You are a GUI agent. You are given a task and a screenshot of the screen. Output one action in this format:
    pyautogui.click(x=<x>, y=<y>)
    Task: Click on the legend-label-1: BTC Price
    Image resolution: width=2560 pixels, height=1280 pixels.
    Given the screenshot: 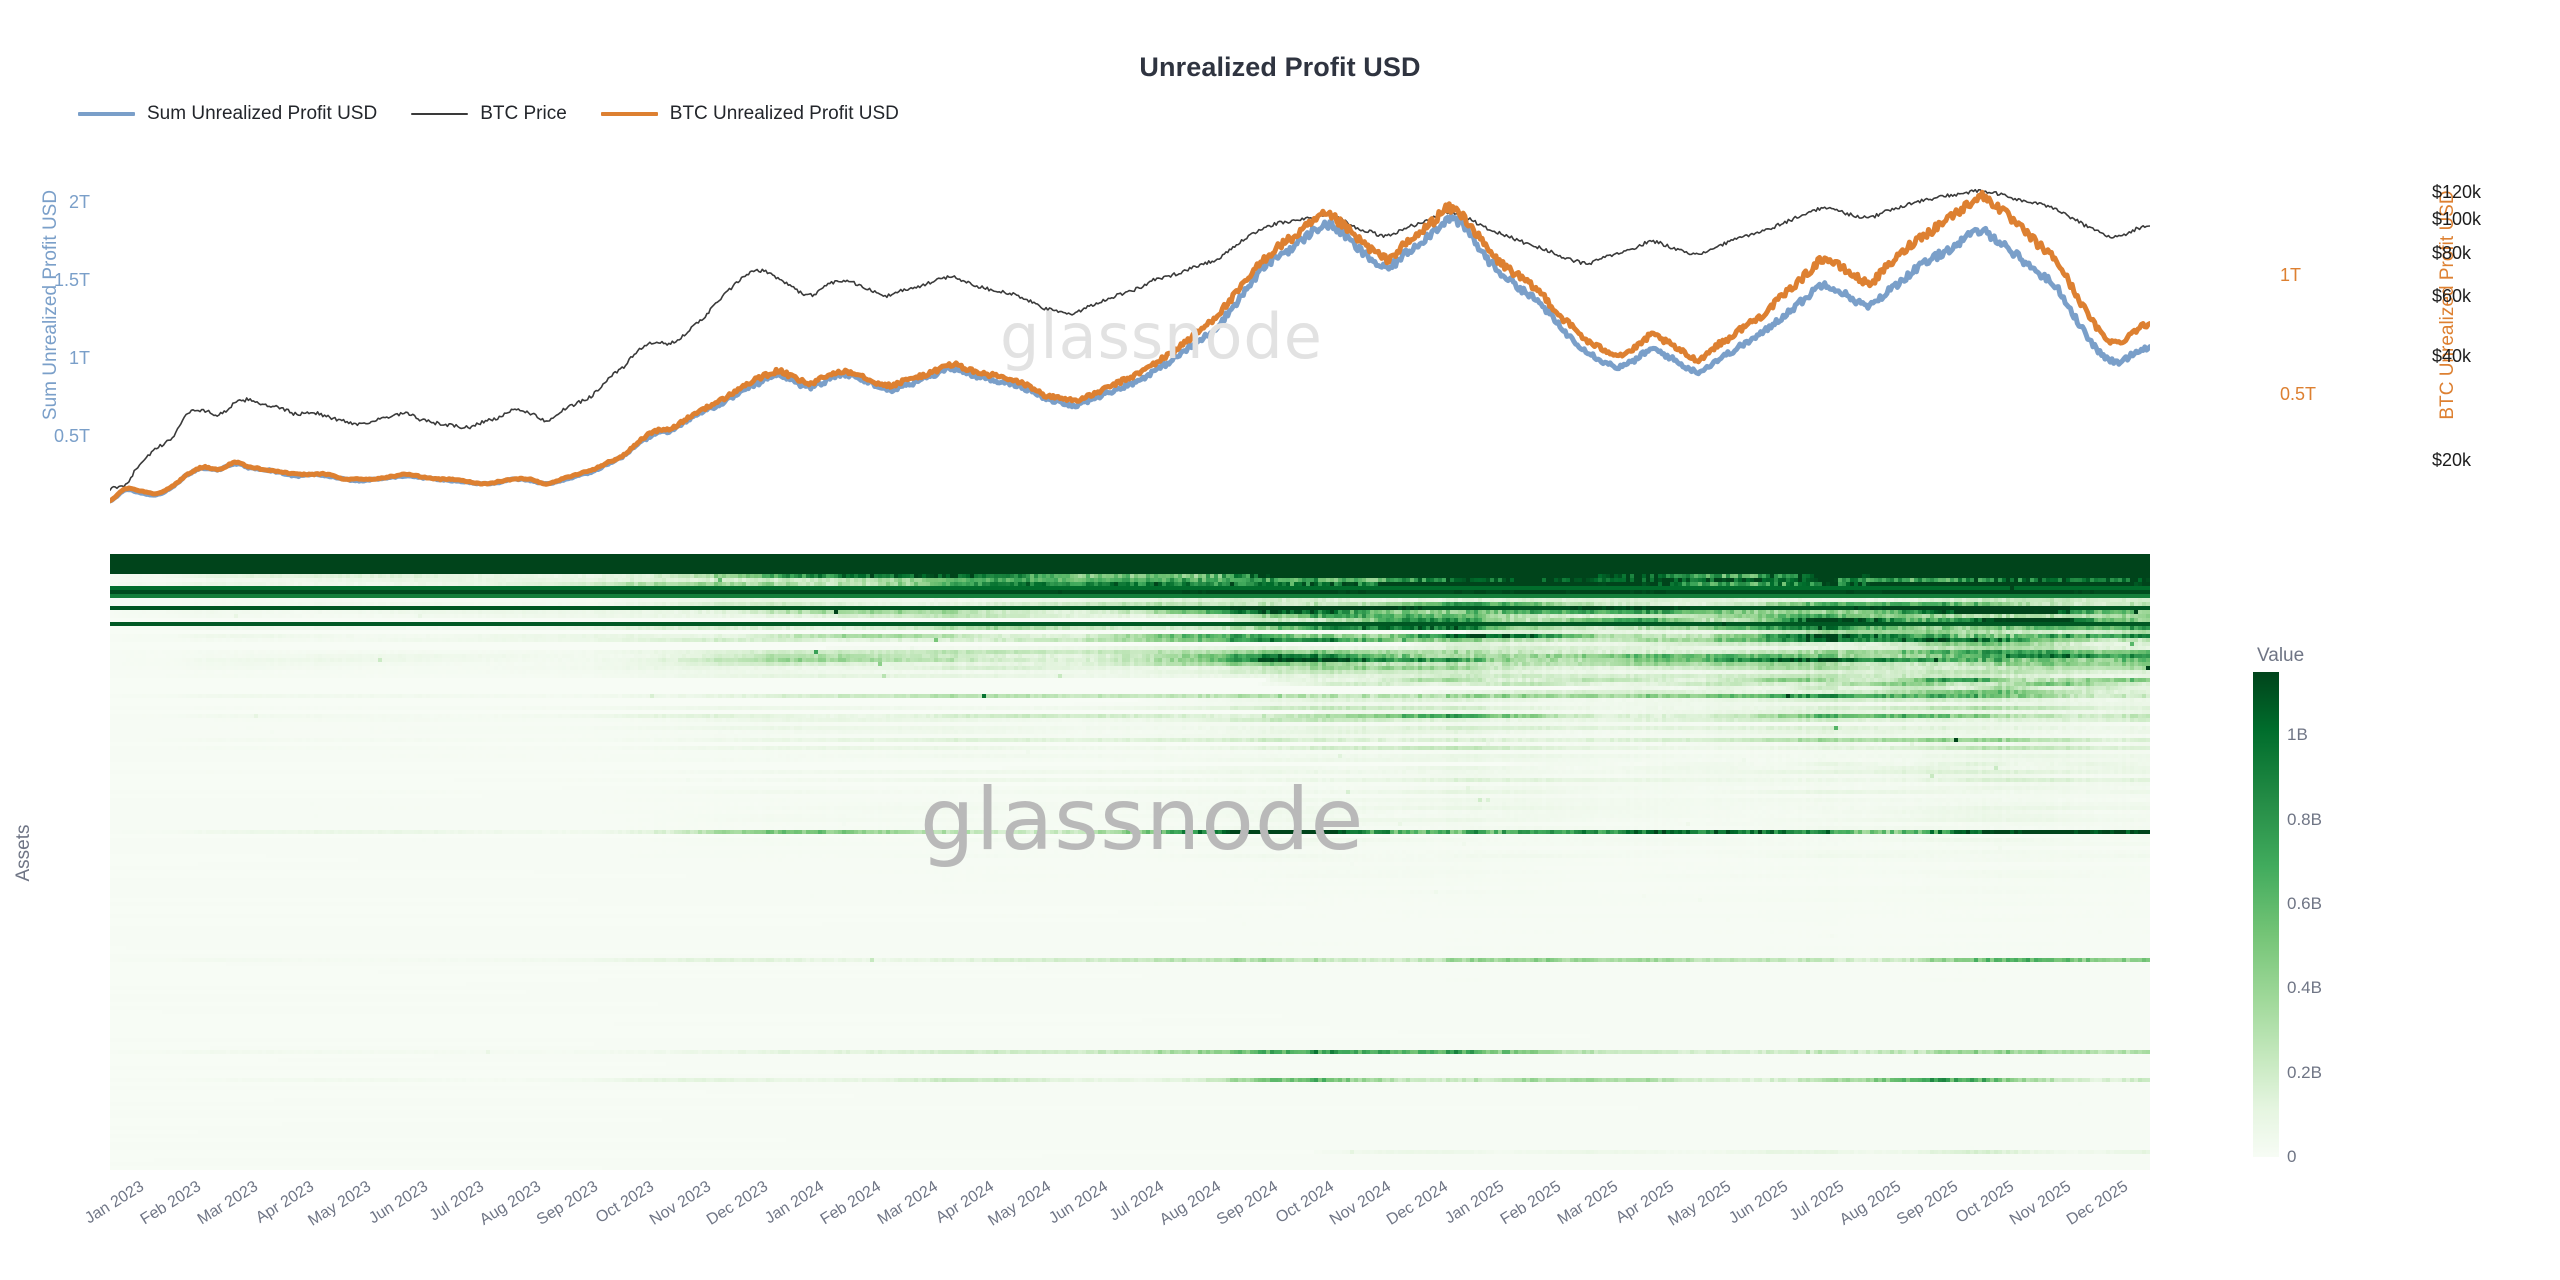 What is the action you would take?
    pyautogui.click(x=523, y=113)
    